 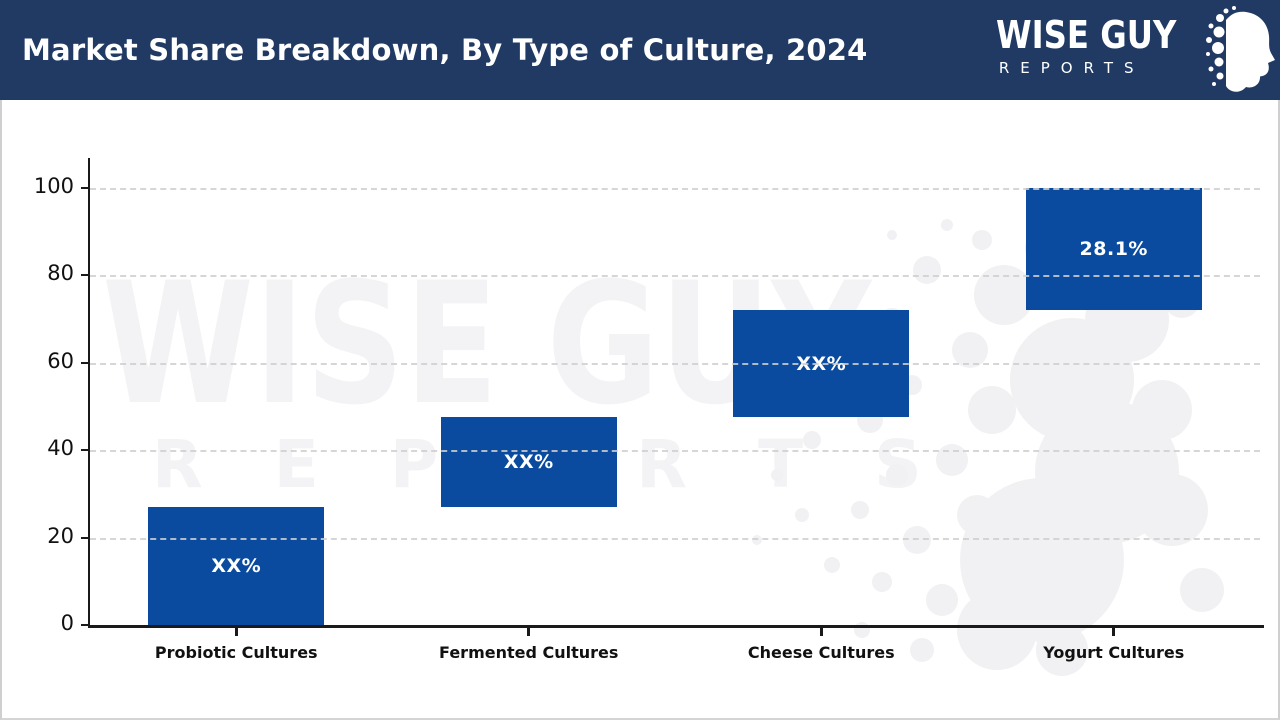 I want to click on y-axis-line, so click(x=89, y=393).